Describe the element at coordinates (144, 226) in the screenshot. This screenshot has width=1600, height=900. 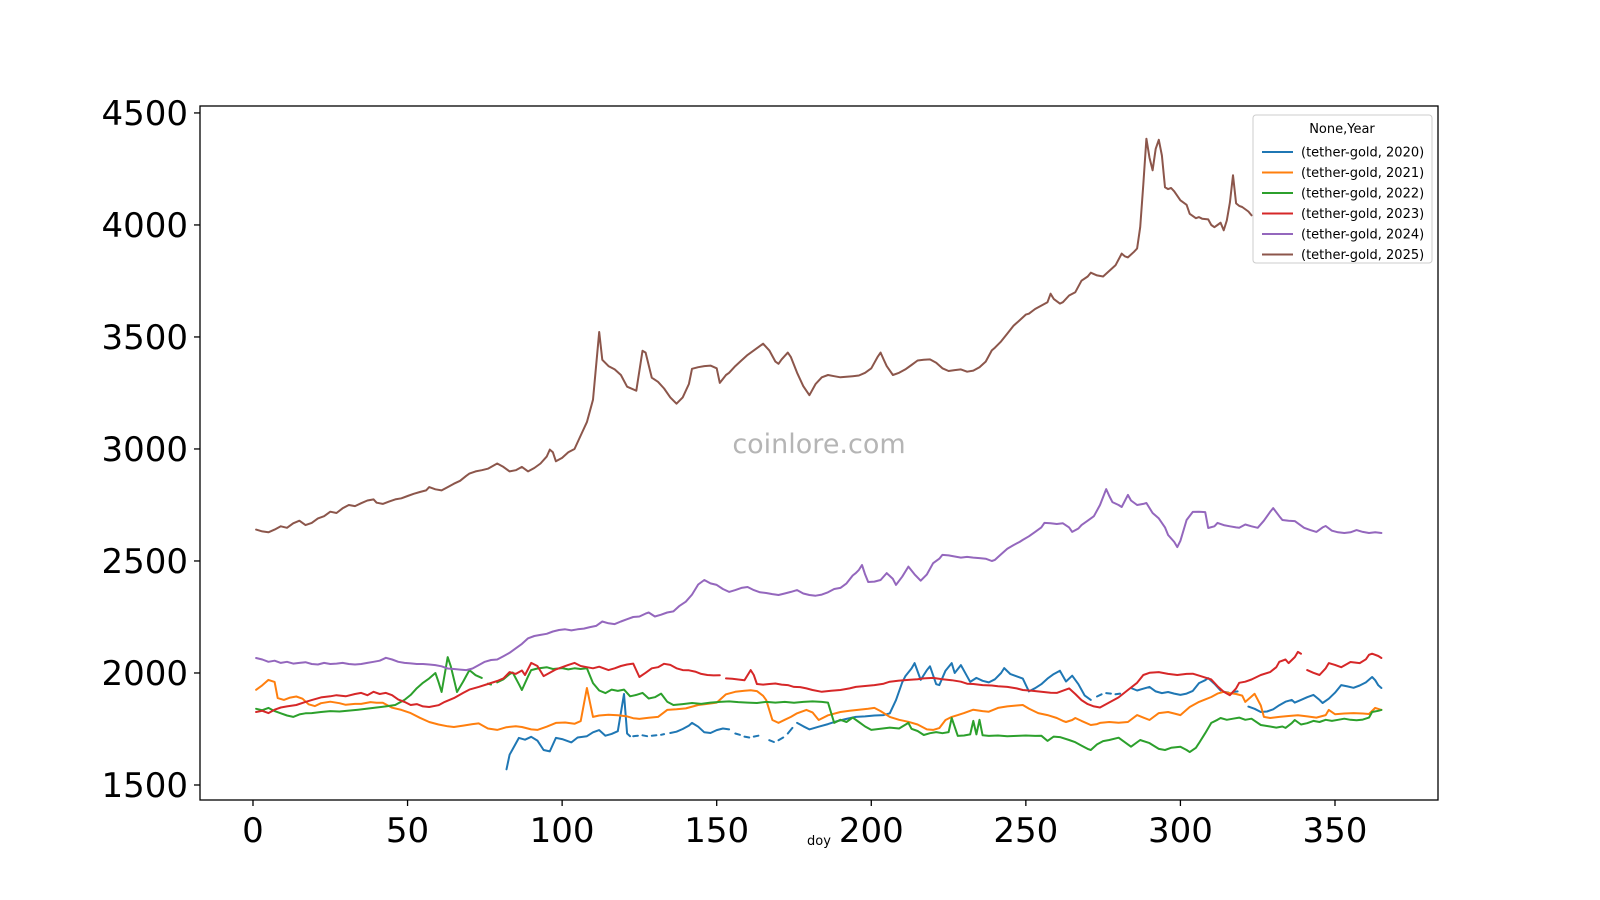
I see `y-tick-label: 4000` at that location.